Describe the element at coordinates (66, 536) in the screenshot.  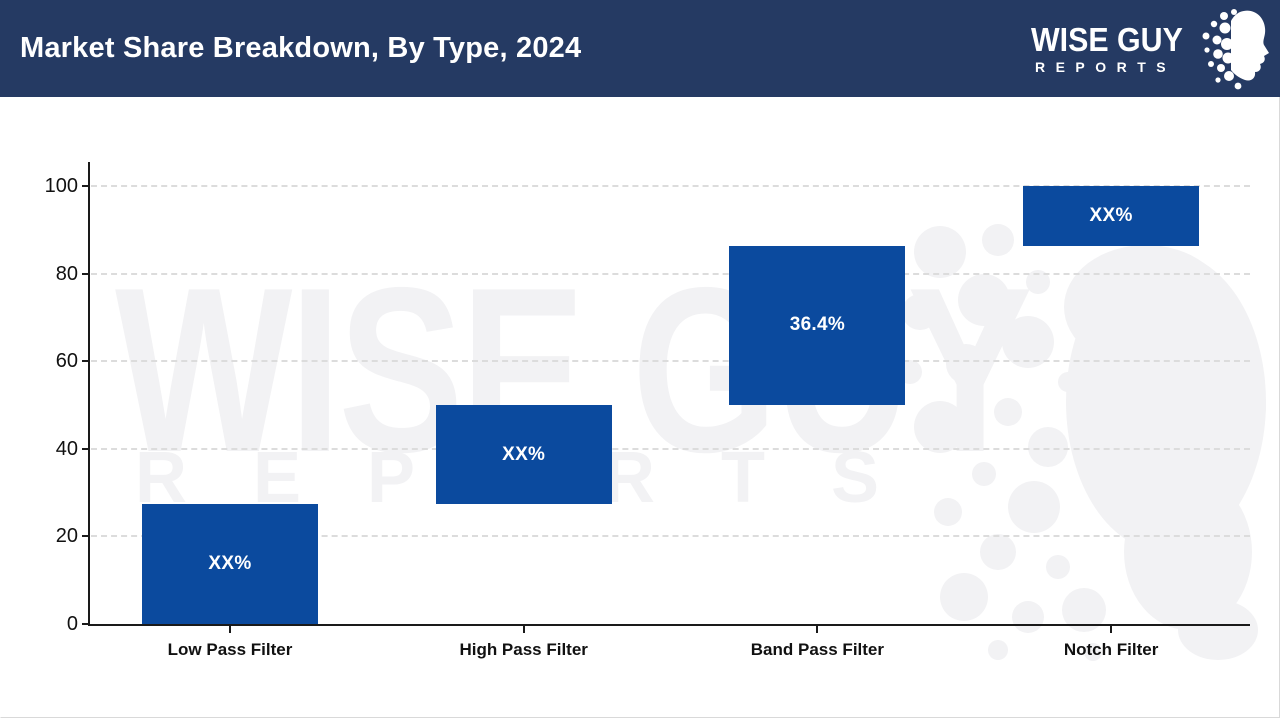
I see `y-tick-label: 20` at that location.